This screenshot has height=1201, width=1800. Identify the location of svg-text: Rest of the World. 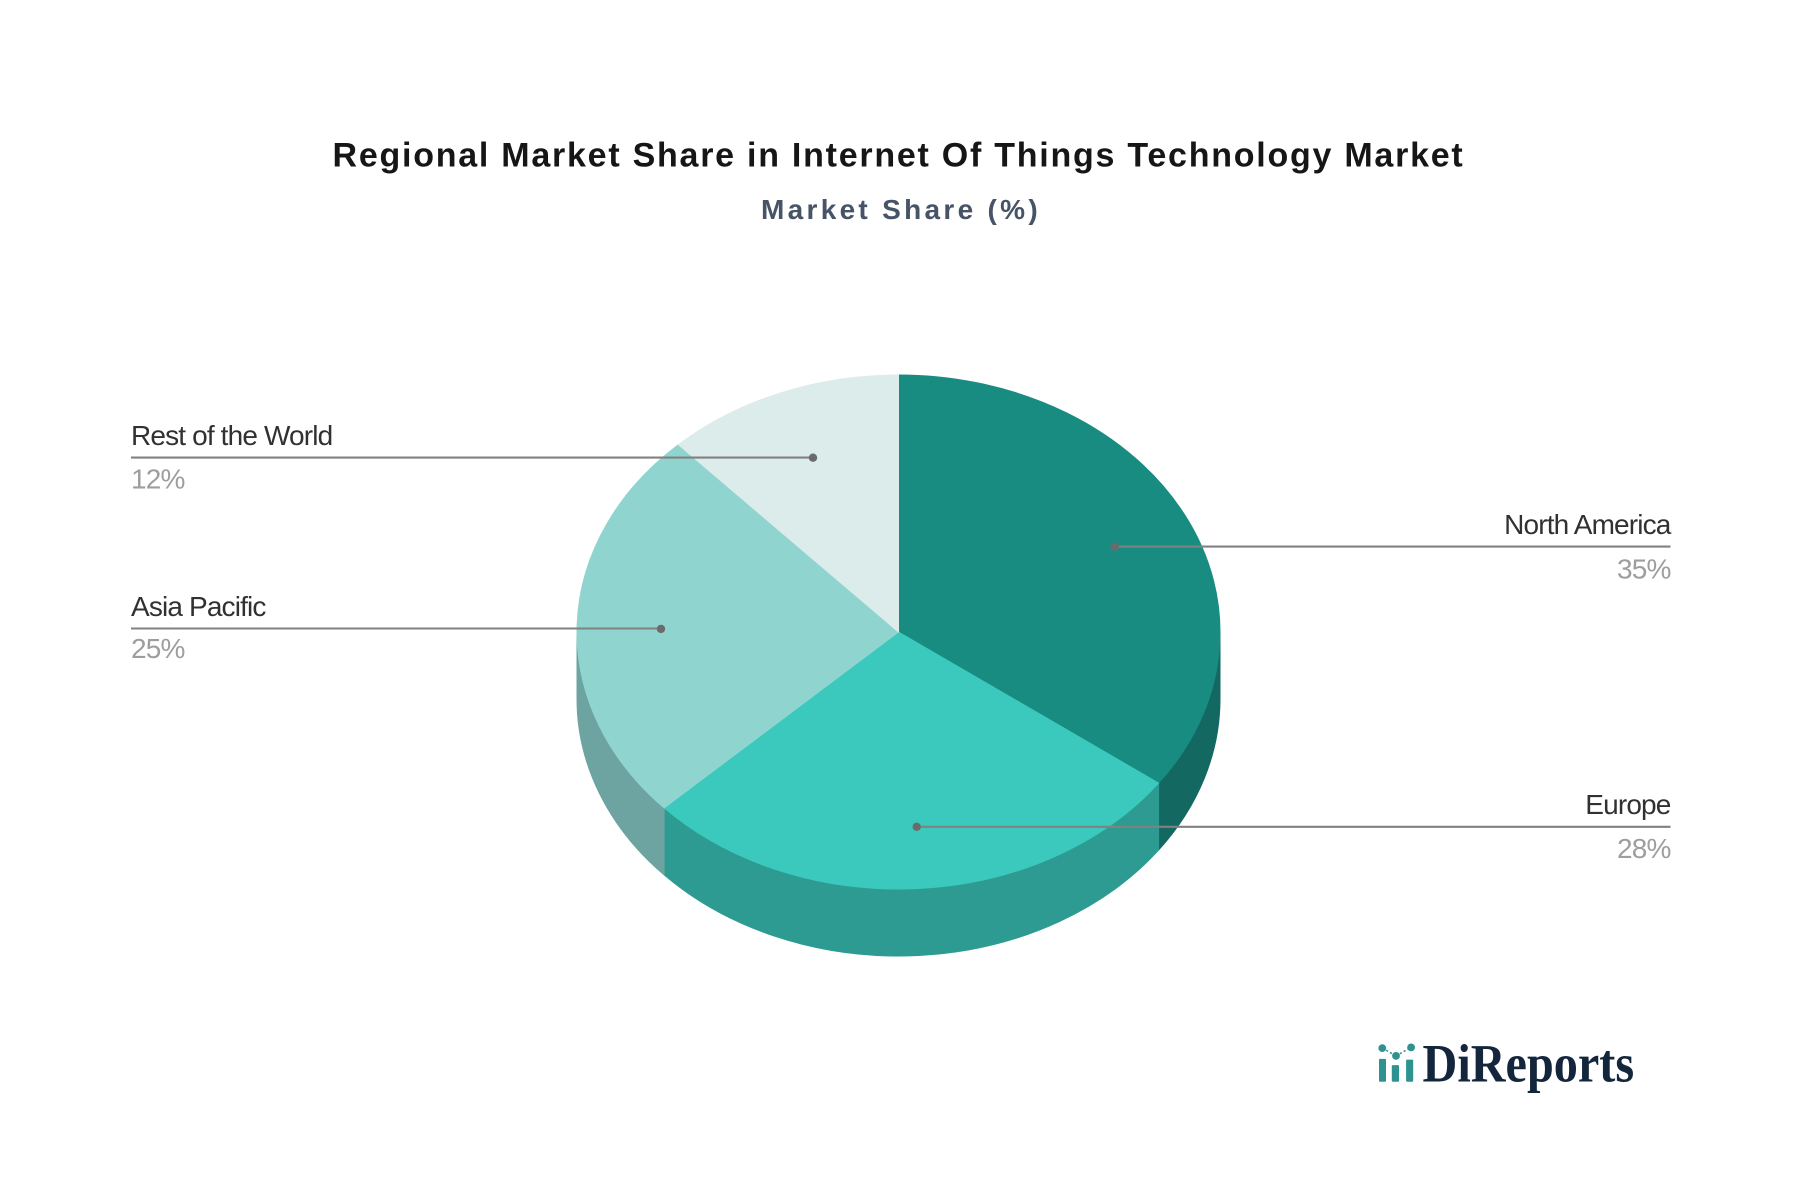
(231, 435).